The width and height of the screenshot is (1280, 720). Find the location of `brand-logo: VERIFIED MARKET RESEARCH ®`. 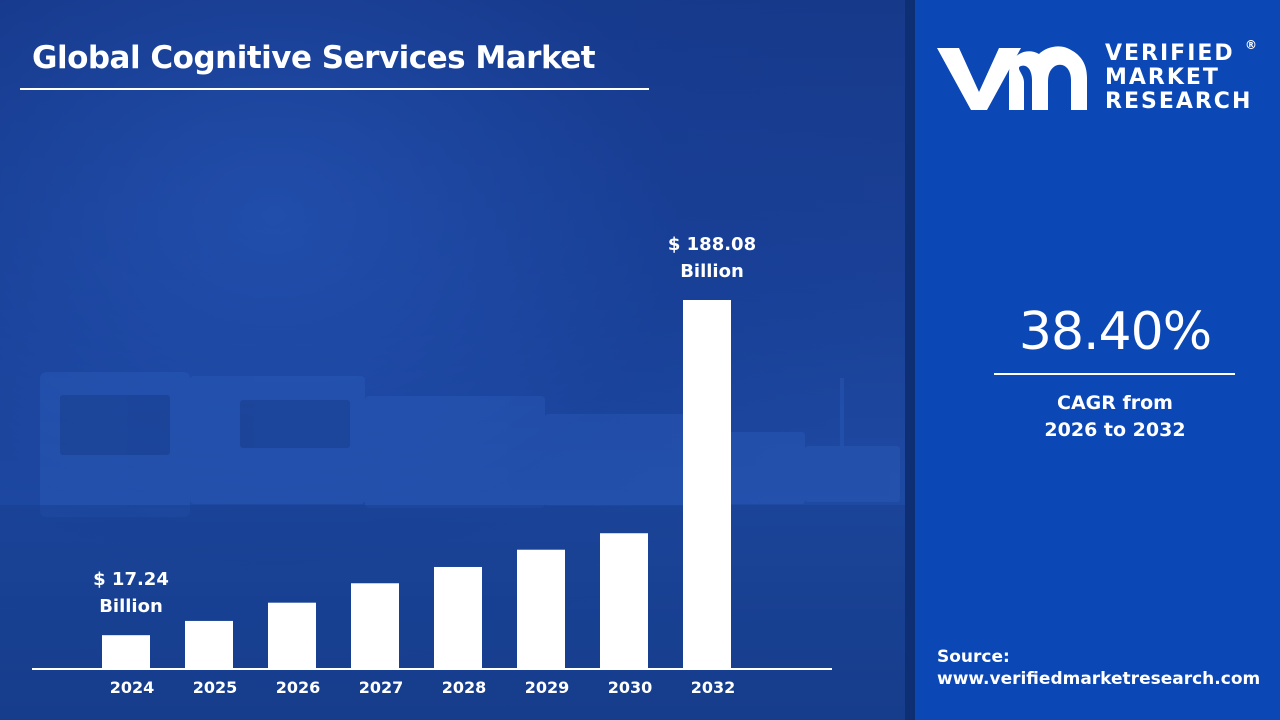

brand-logo: VERIFIED MARKET RESEARCH ® is located at coordinates (1096, 79).